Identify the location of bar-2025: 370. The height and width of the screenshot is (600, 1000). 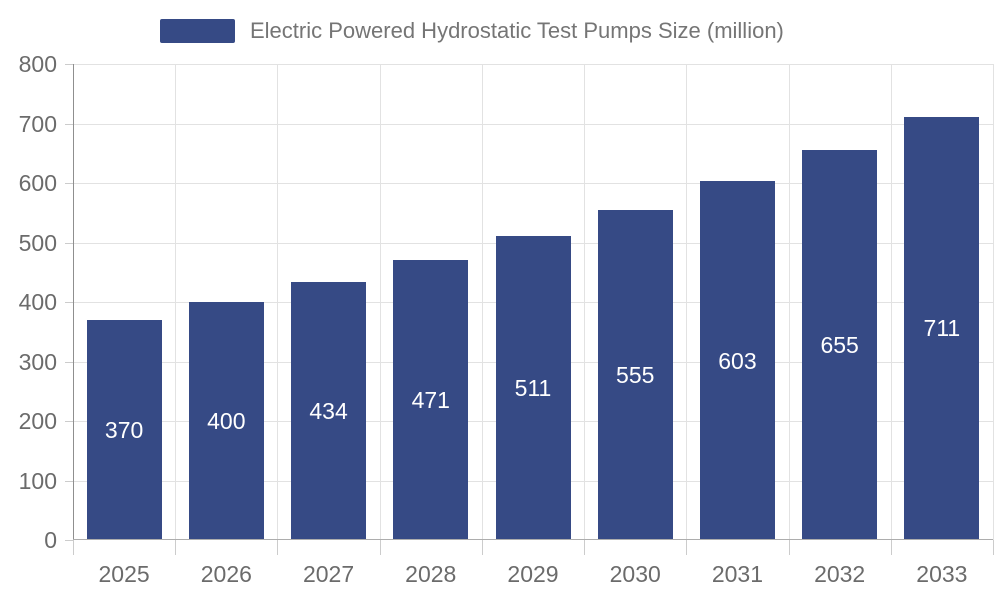
(124, 429).